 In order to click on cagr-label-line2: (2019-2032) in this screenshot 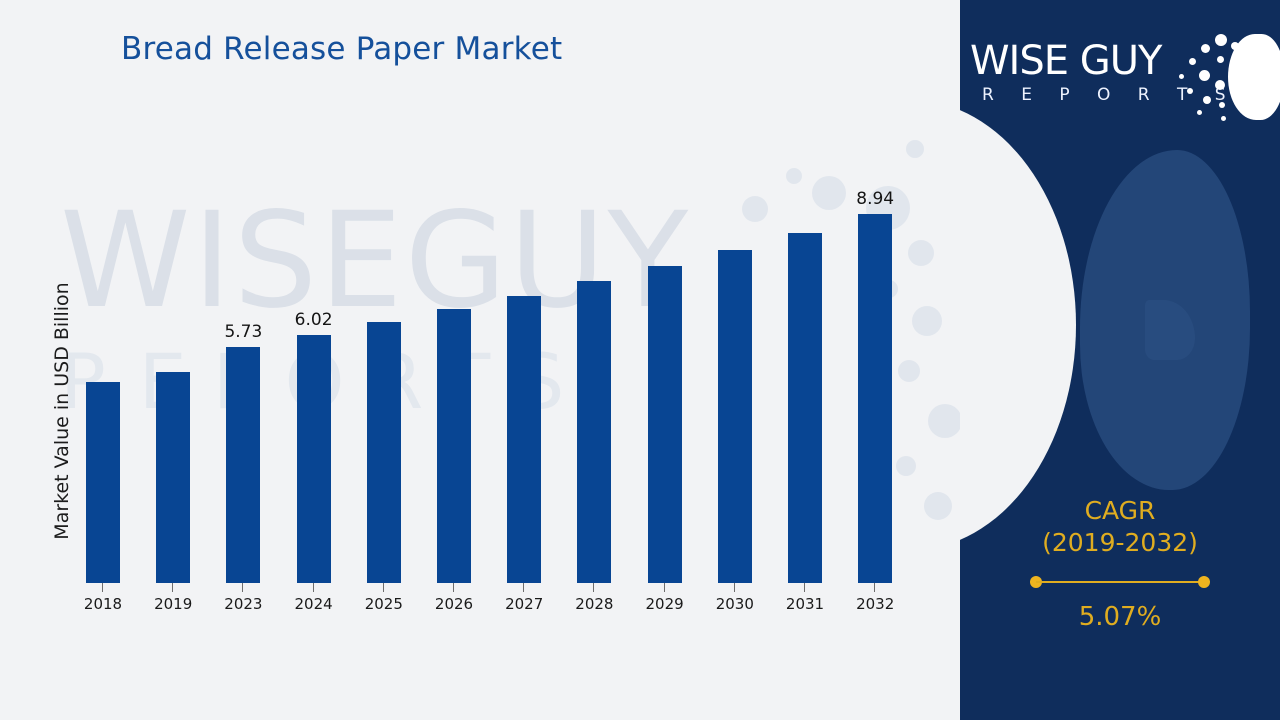, I will do `click(1120, 542)`.